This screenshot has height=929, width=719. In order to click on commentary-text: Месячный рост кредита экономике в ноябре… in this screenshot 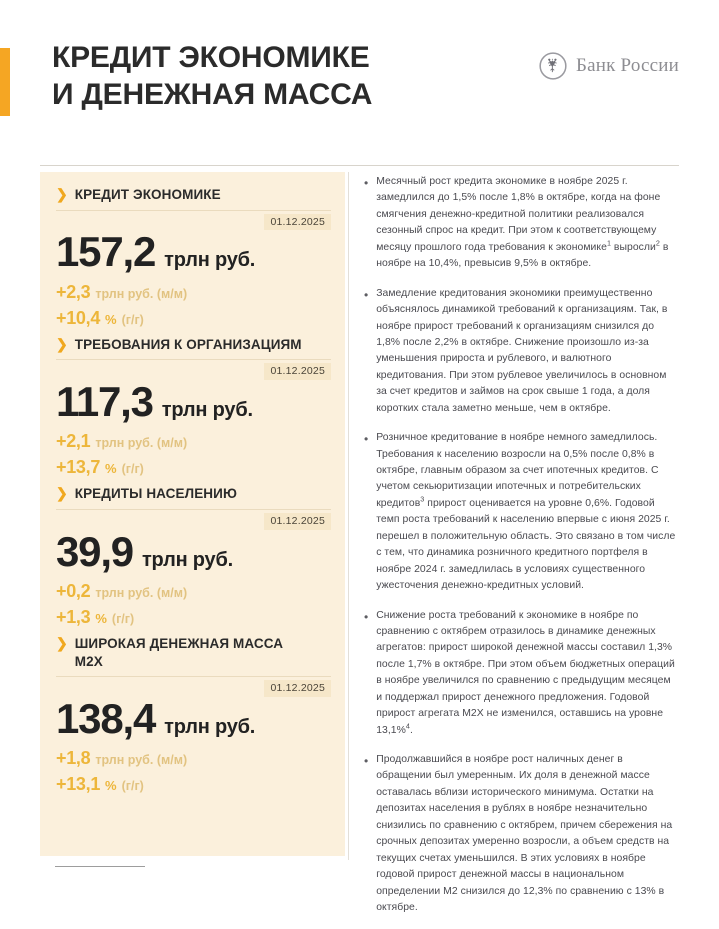, I will do `click(527, 223)`.